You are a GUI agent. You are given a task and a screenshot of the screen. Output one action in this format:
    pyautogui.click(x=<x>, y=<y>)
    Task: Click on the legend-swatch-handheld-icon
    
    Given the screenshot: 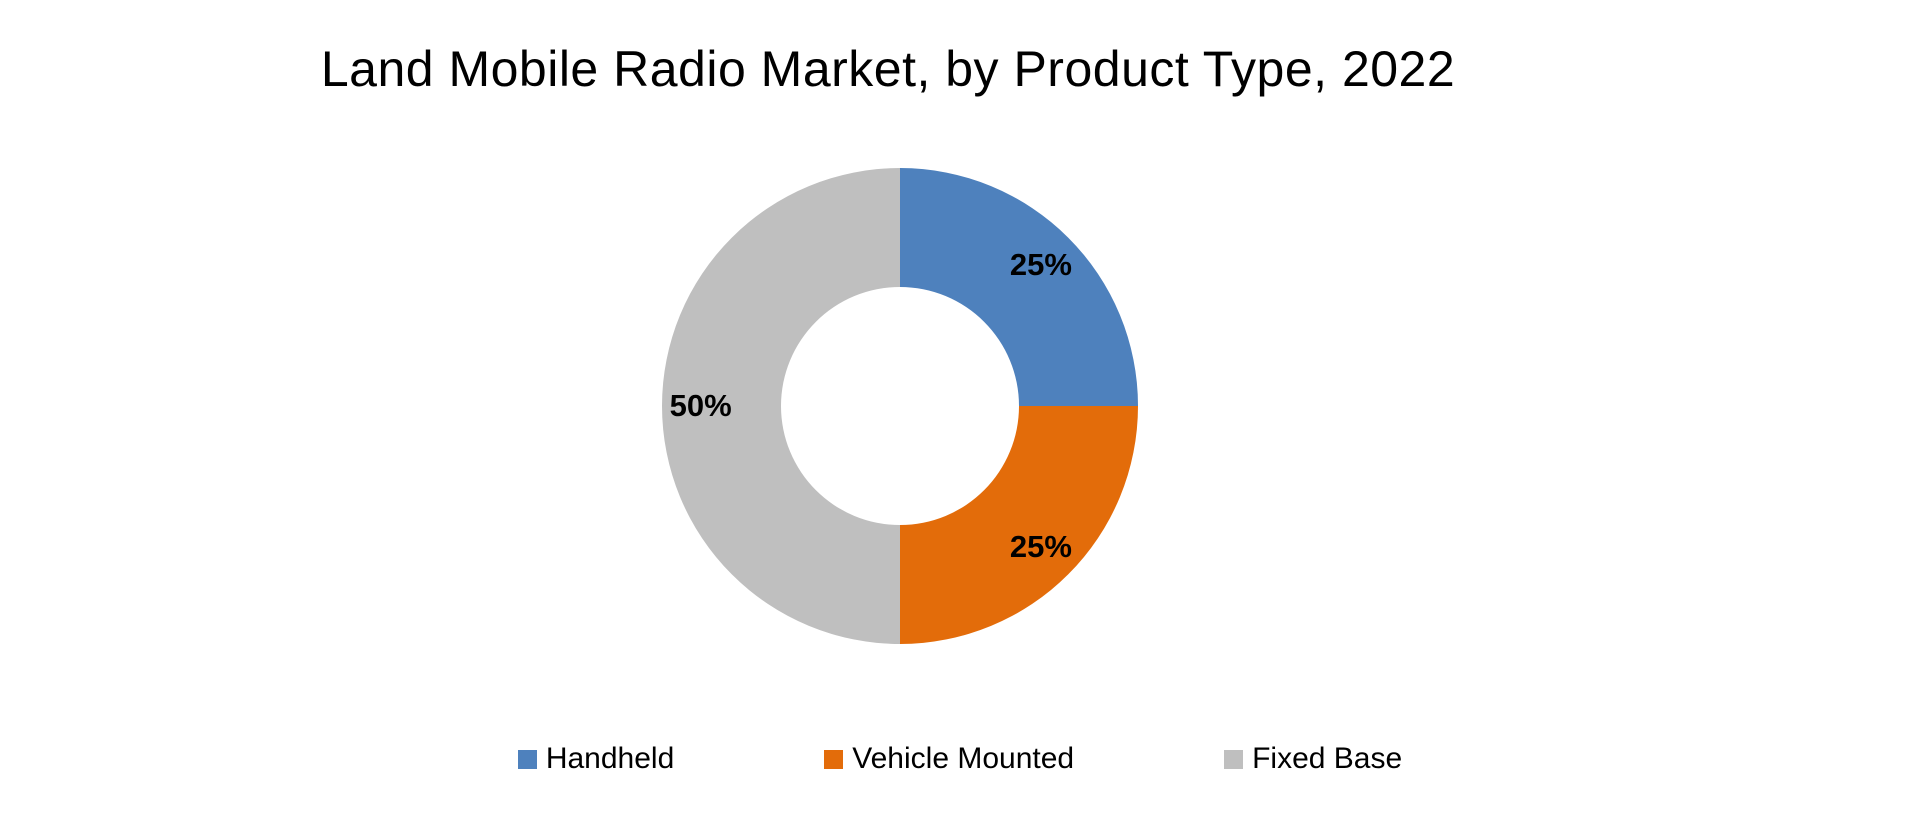 What is the action you would take?
    pyautogui.click(x=527, y=759)
    